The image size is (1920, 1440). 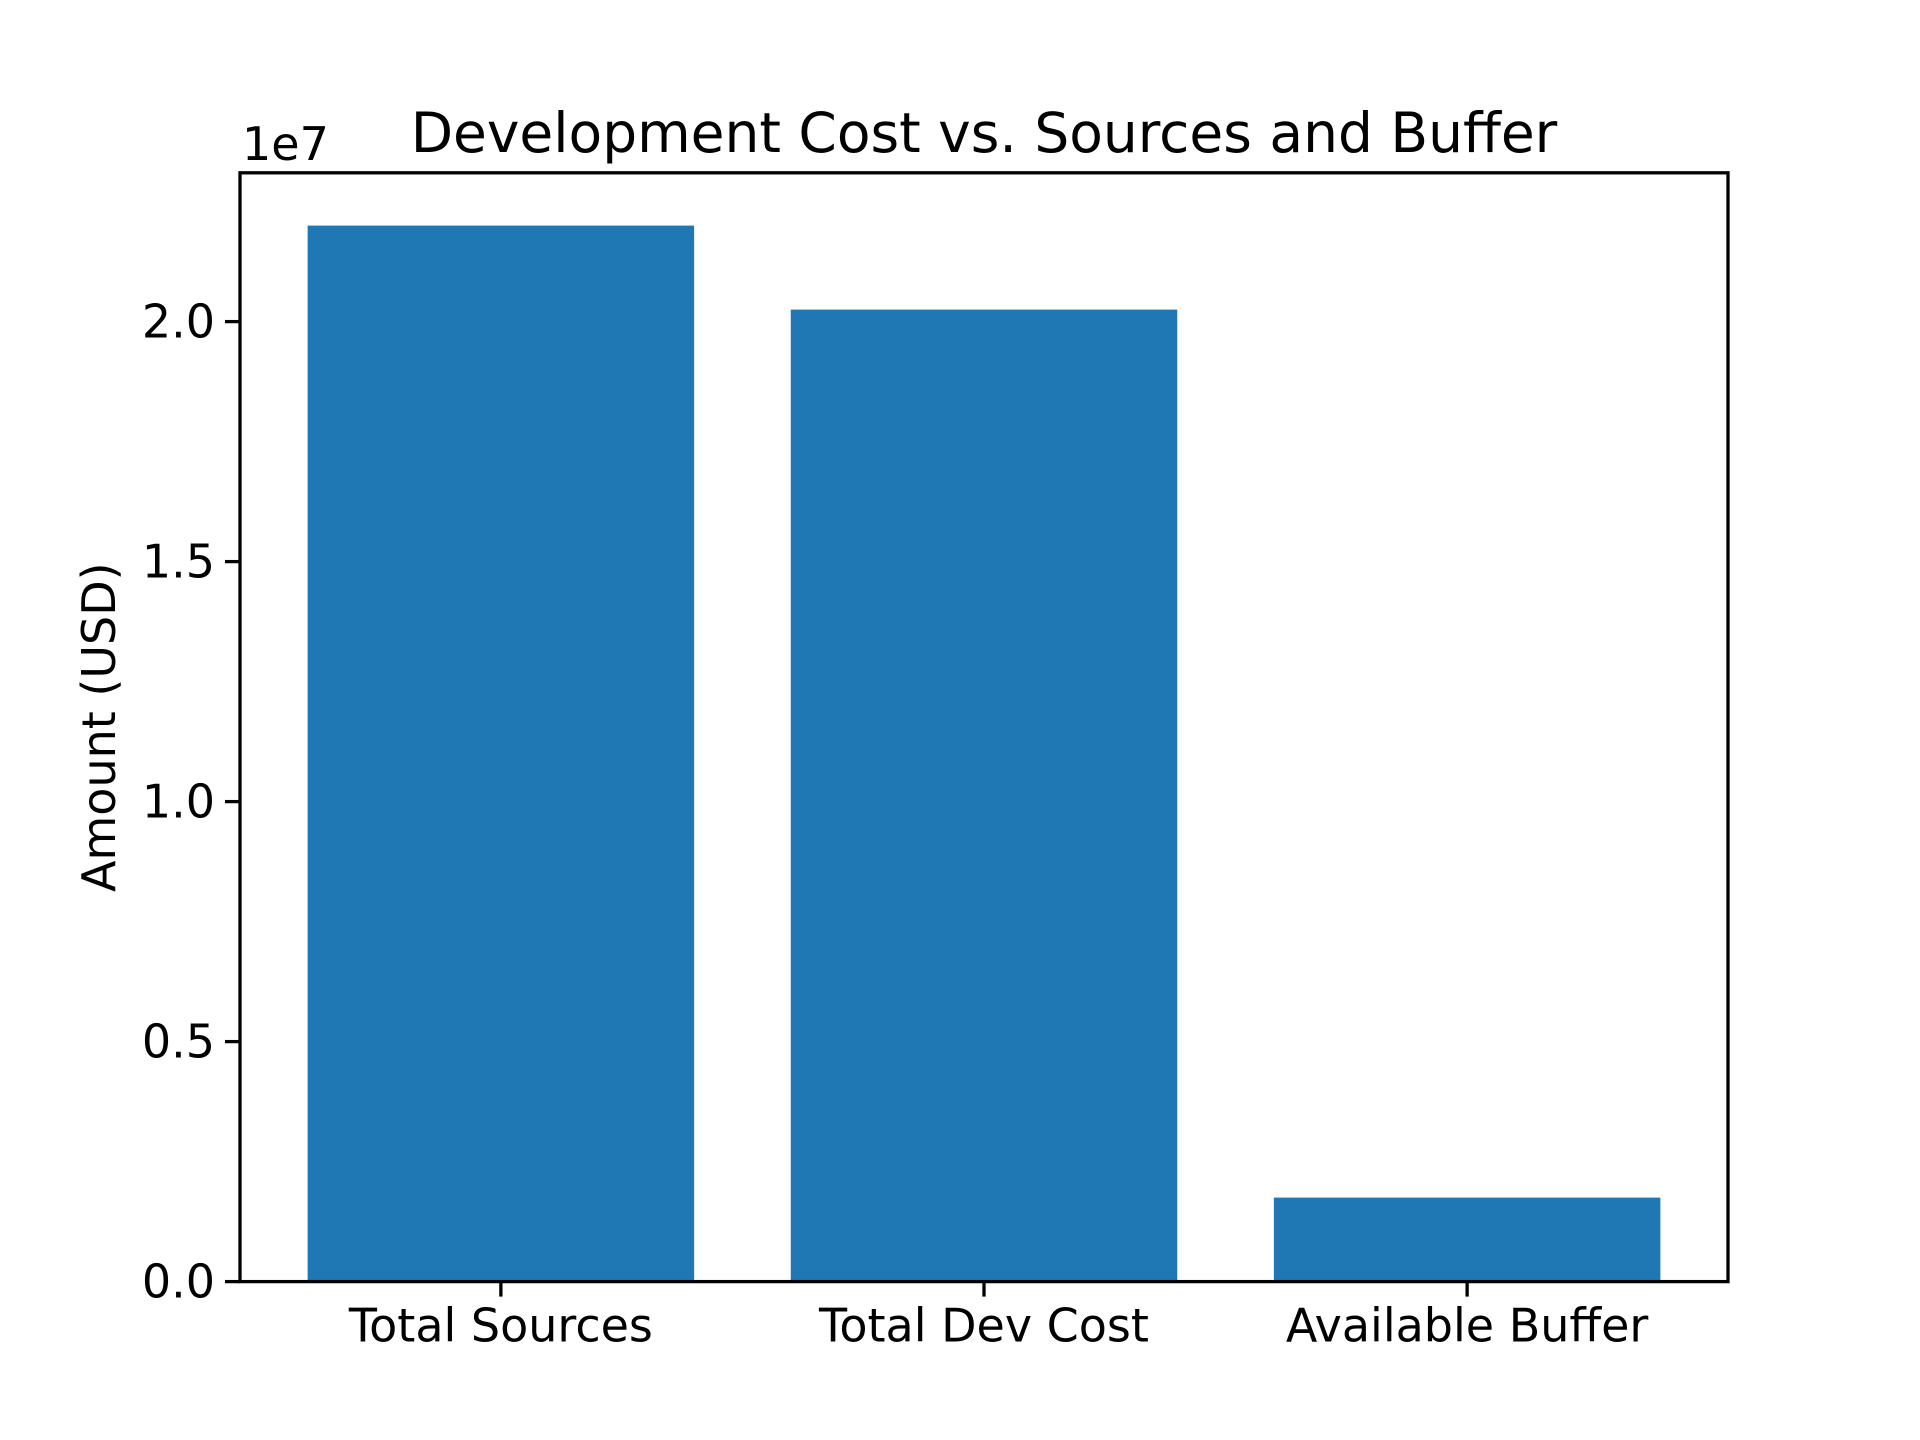 I want to click on axis-offset-text: 1e7, so click(x=285, y=144).